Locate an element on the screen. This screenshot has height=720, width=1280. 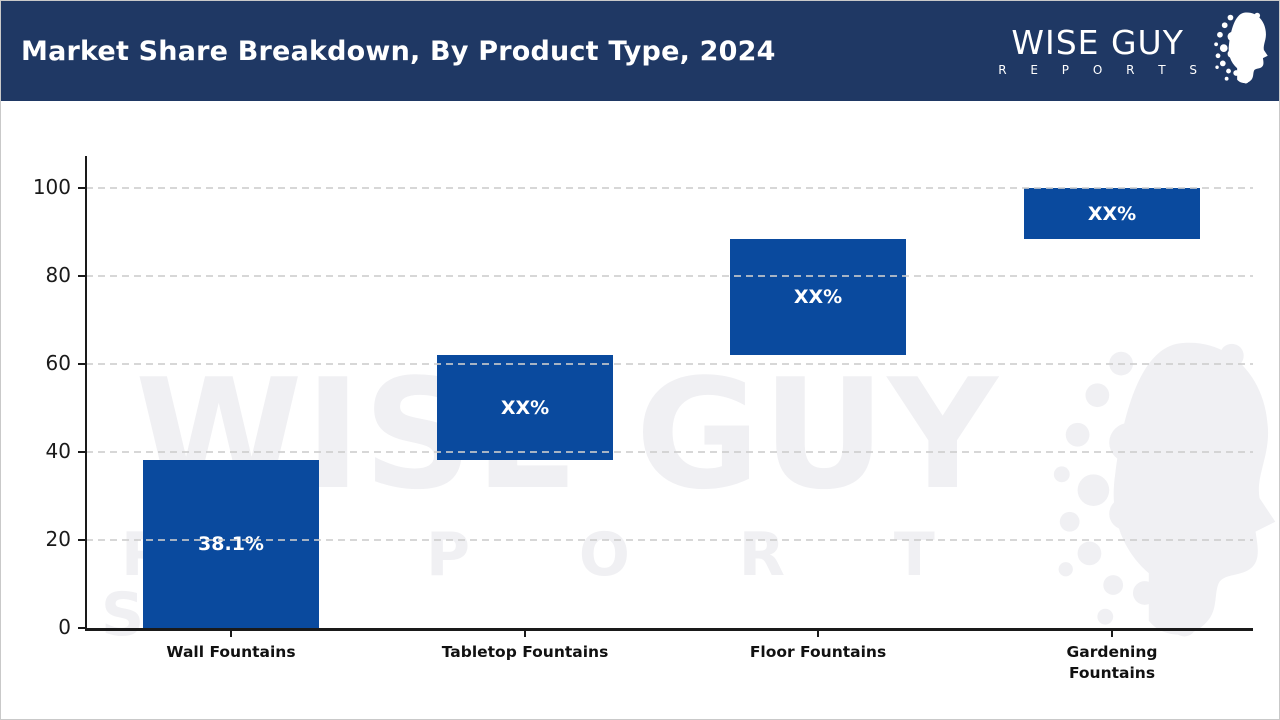
bar-4: XX% is located at coordinates (1112, 214).